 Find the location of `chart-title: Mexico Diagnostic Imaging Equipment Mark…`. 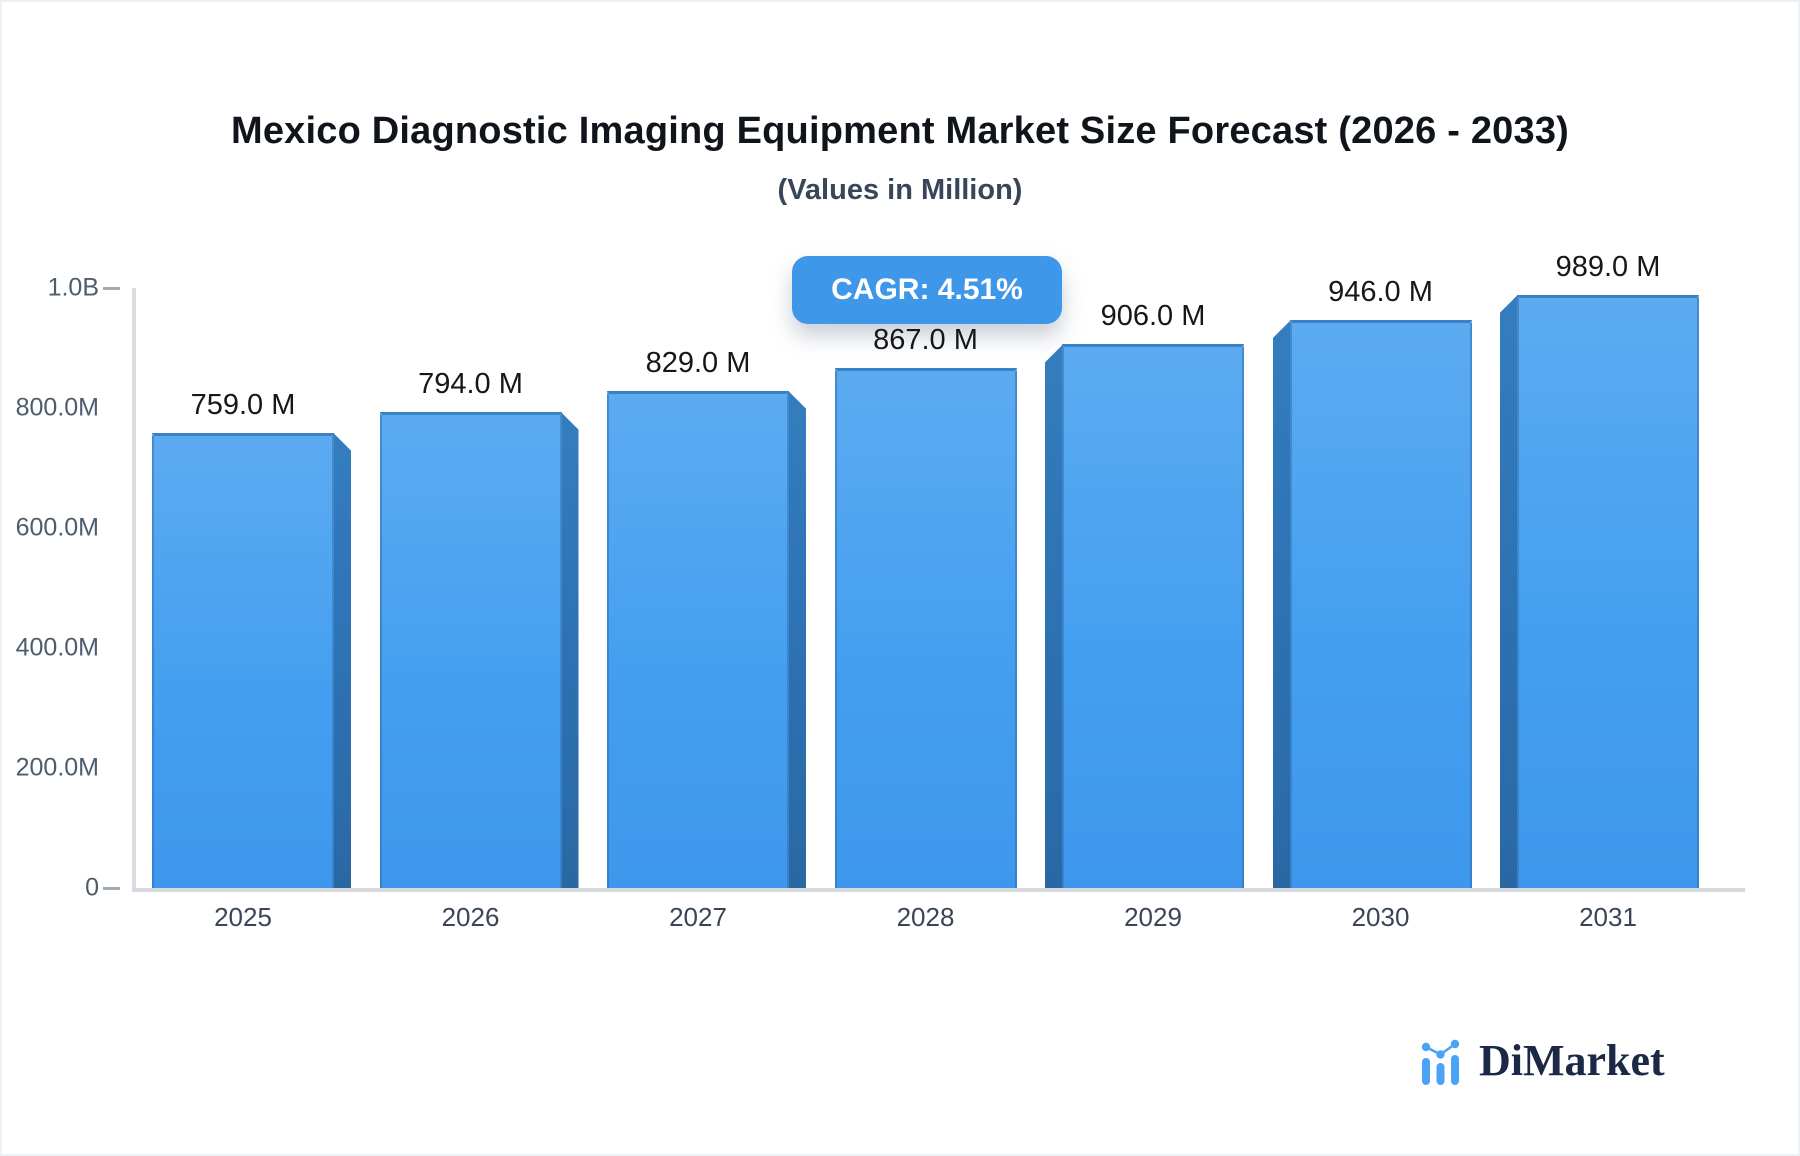

chart-title: Mexico Diagnostic Imaging Equipment Mark… is located at coordinates (900, 131).